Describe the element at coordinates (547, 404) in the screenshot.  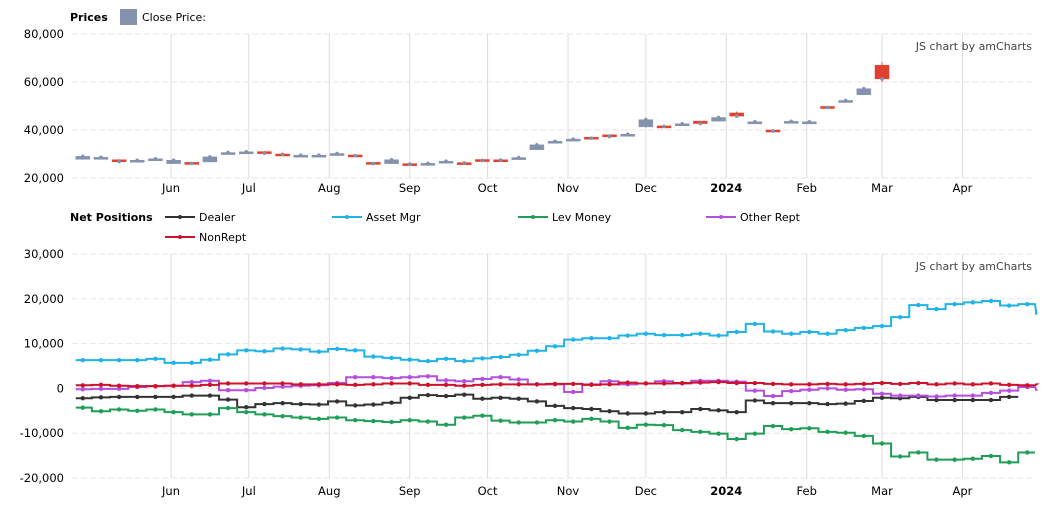
I see `series-dealer` at that location.